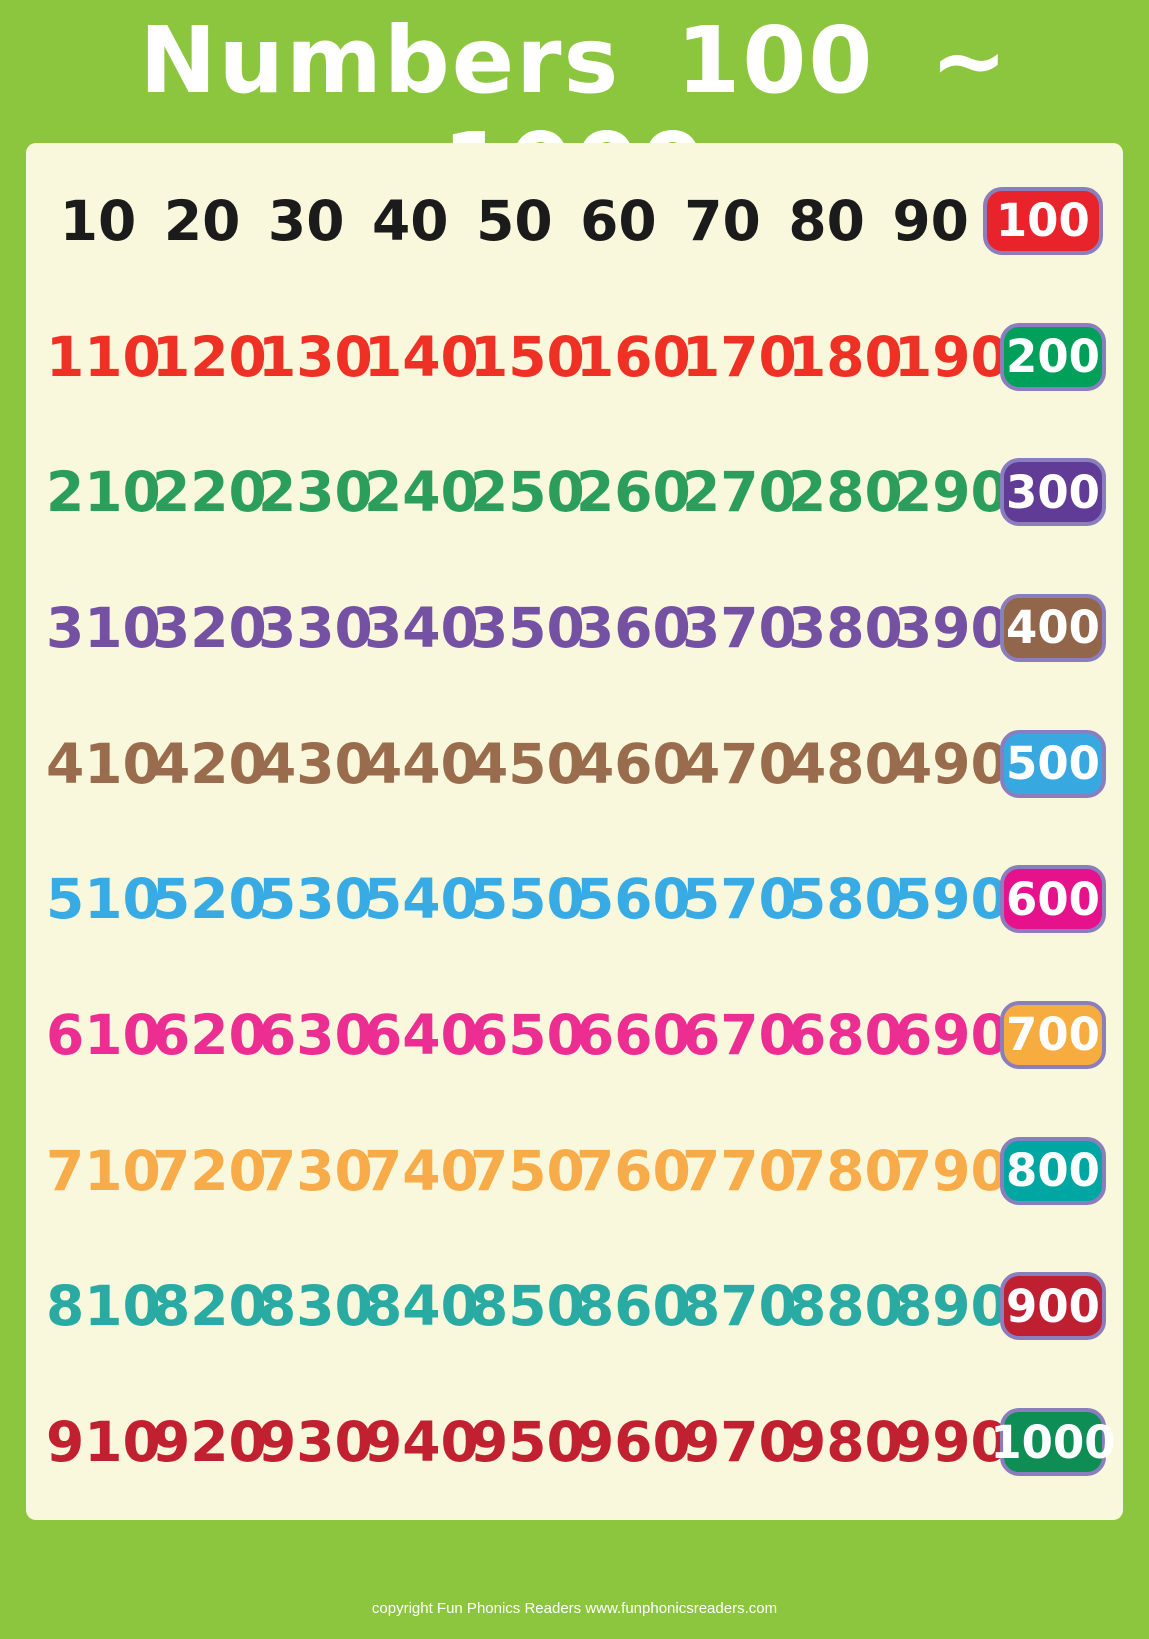 The width and height of the screenshot is (1149, 1639). Describe the element at coordinates (845, 356) in the screenshot. I see `number-cell: 180` at that location.